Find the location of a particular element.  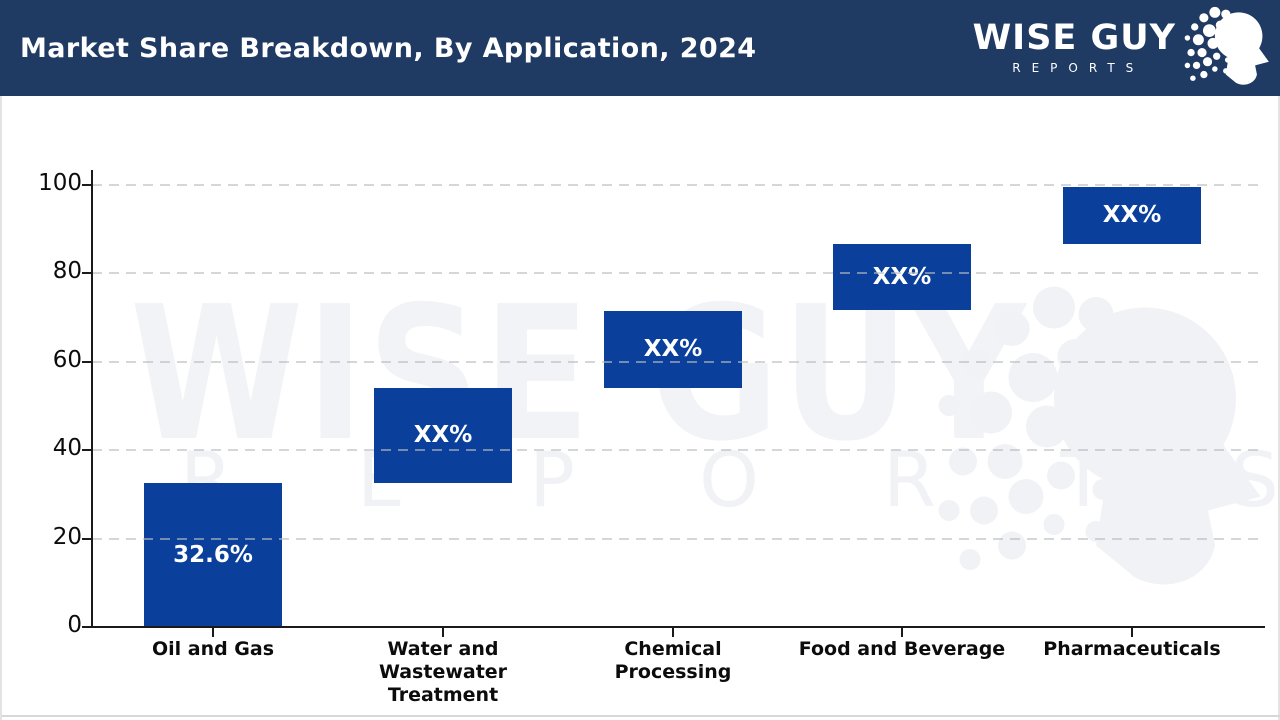

x-category-label-line: Wastewater is located at coordinates (443, 672).